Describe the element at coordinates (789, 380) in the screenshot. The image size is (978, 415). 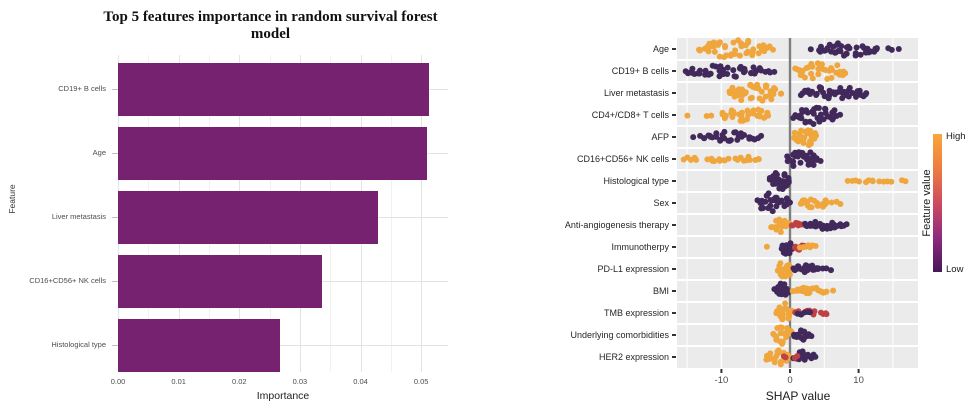
I see `right-x-tick-label: 0` at that location.